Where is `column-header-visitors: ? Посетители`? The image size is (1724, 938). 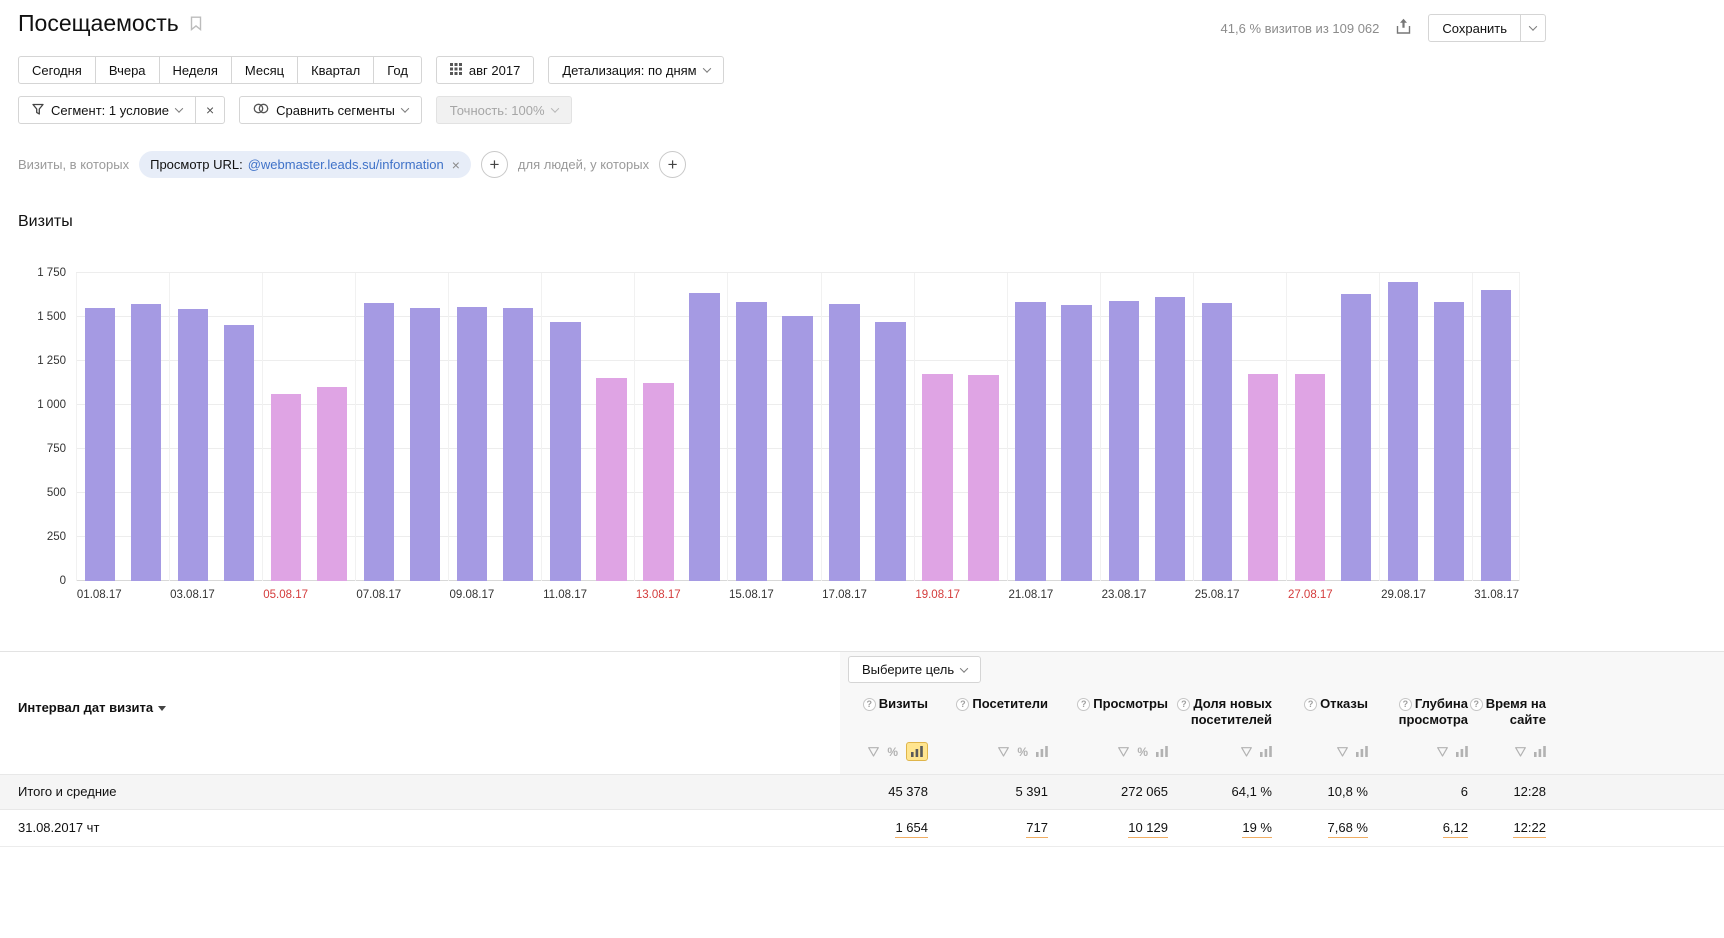 column-header-visitors: ? Посетители is located at coordinates (988, 712).